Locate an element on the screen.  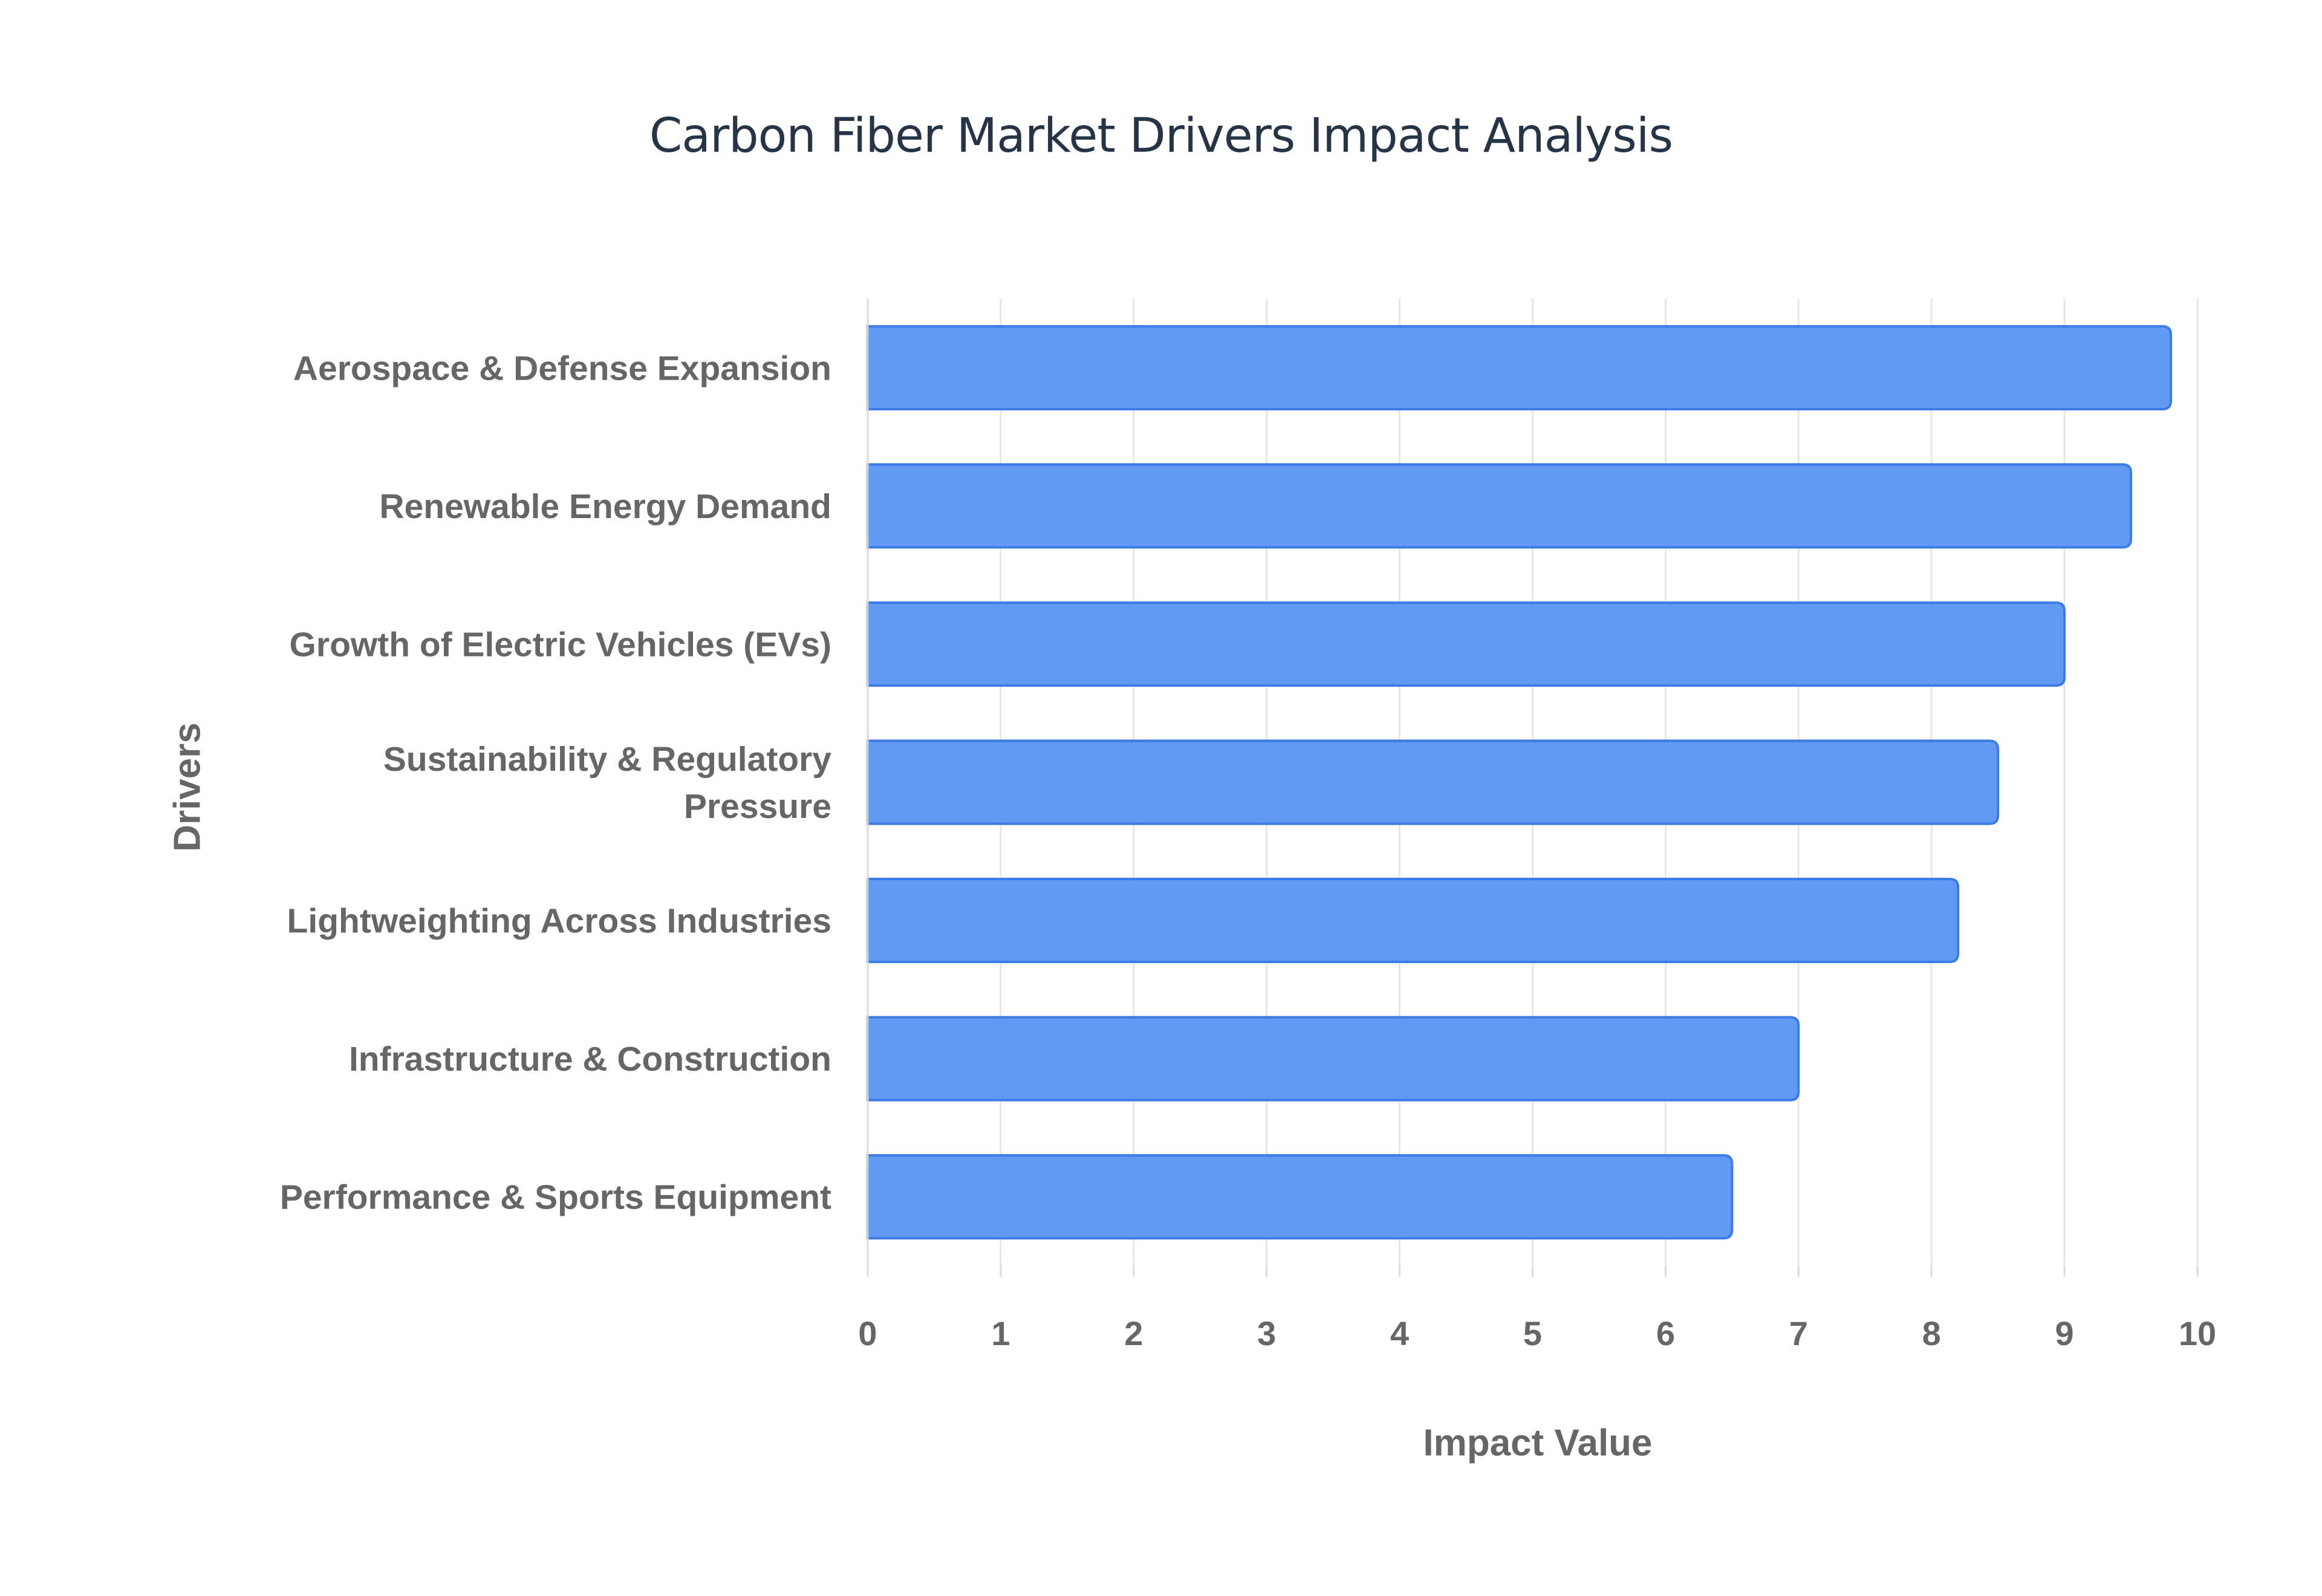
x-axis-title: Impact Value is located at coordinates (1538, 1443).